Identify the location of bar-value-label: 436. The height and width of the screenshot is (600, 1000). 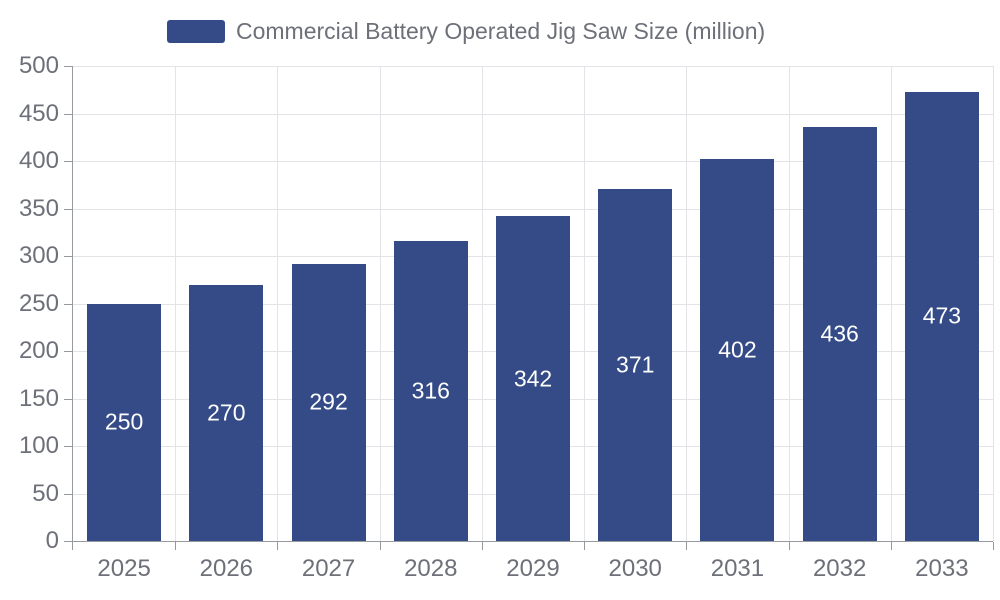
(839, 333).